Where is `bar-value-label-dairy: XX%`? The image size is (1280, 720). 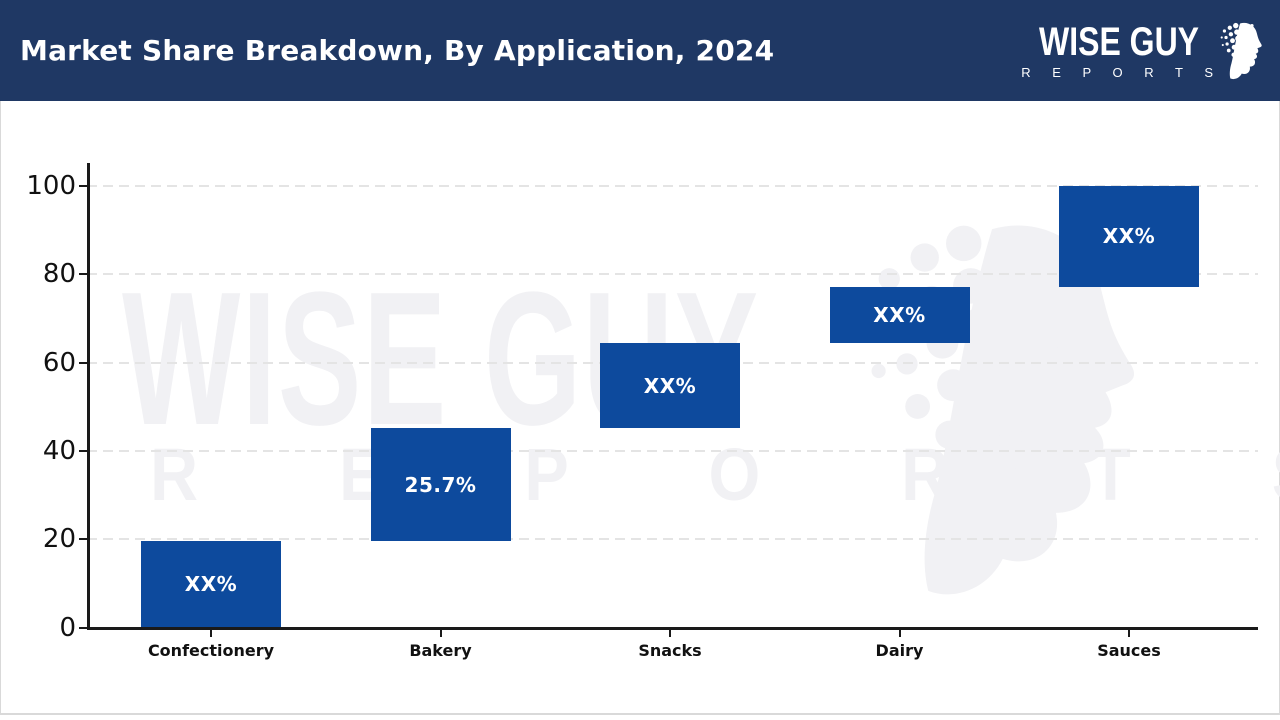 bar-value-label-dairy: XX% is located at coordinates (899, 314).